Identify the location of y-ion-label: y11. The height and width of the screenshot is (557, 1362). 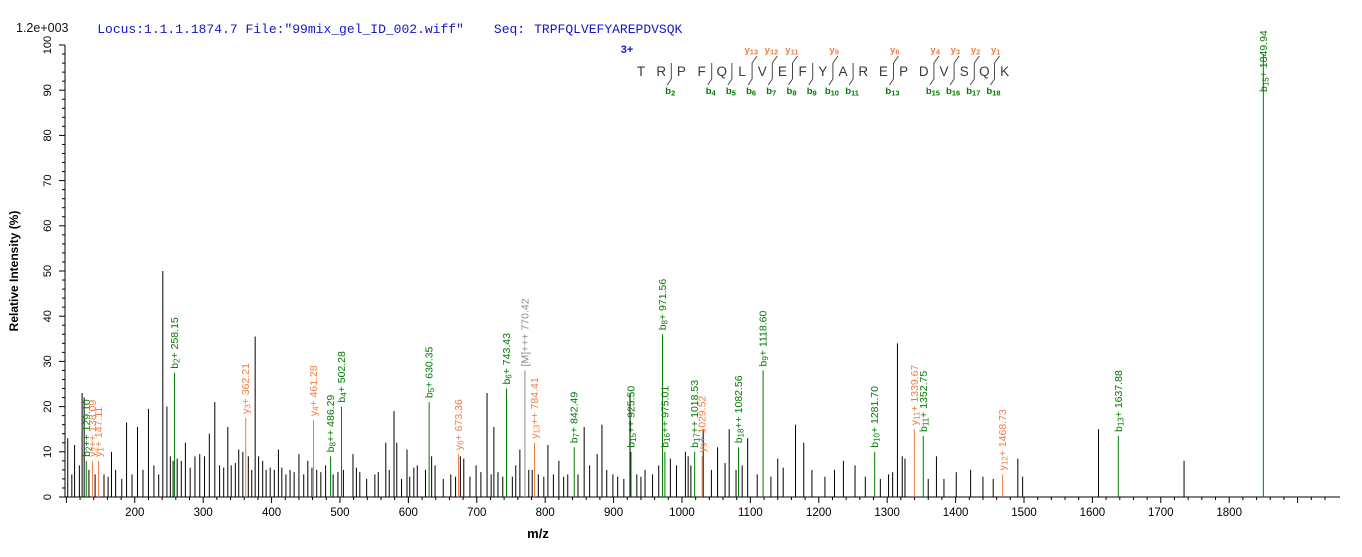
(791, 51).